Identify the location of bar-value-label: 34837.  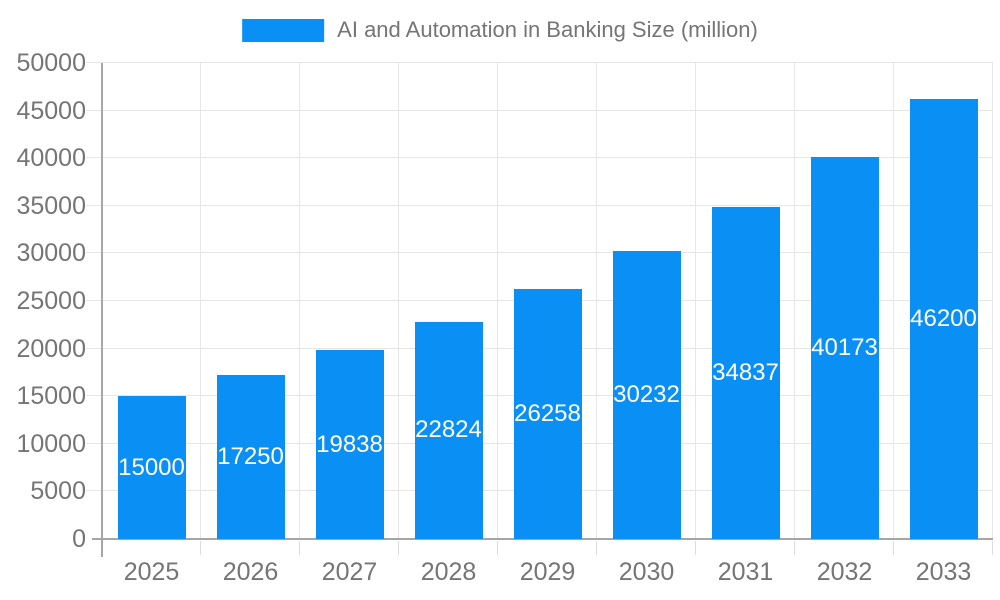
(745, 373).